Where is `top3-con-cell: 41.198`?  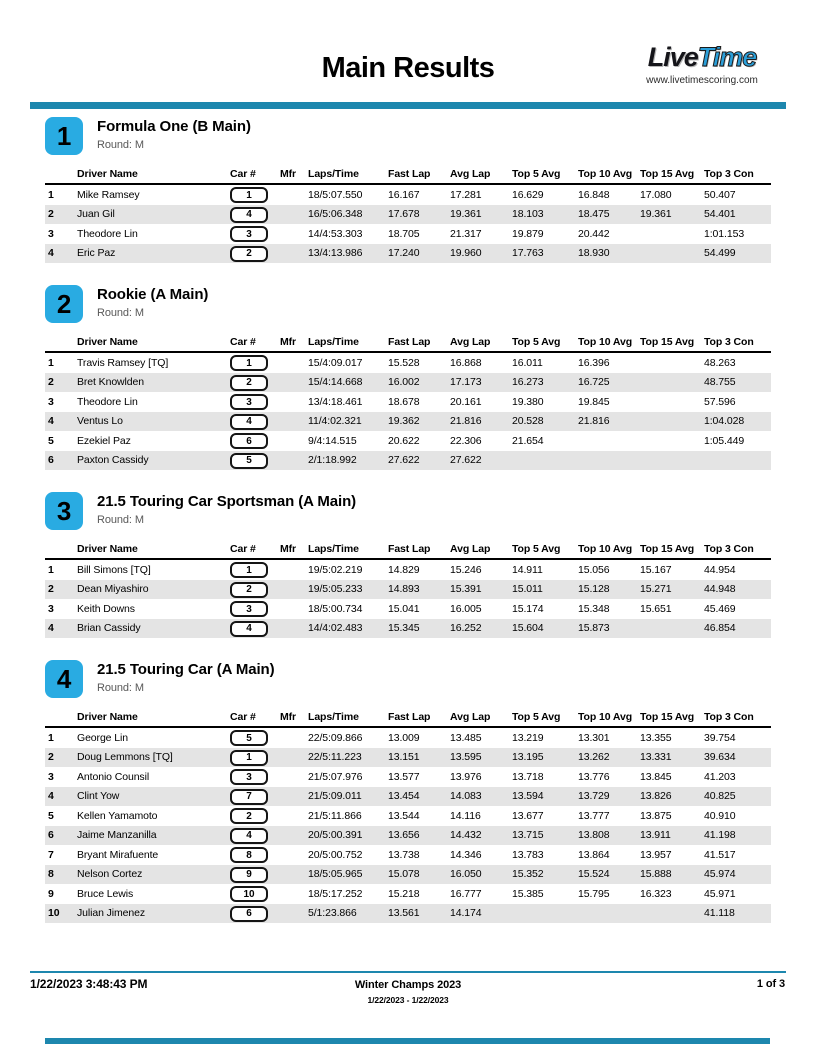 top3-con-cell: 41.198 is located at coordinates (720, 835).